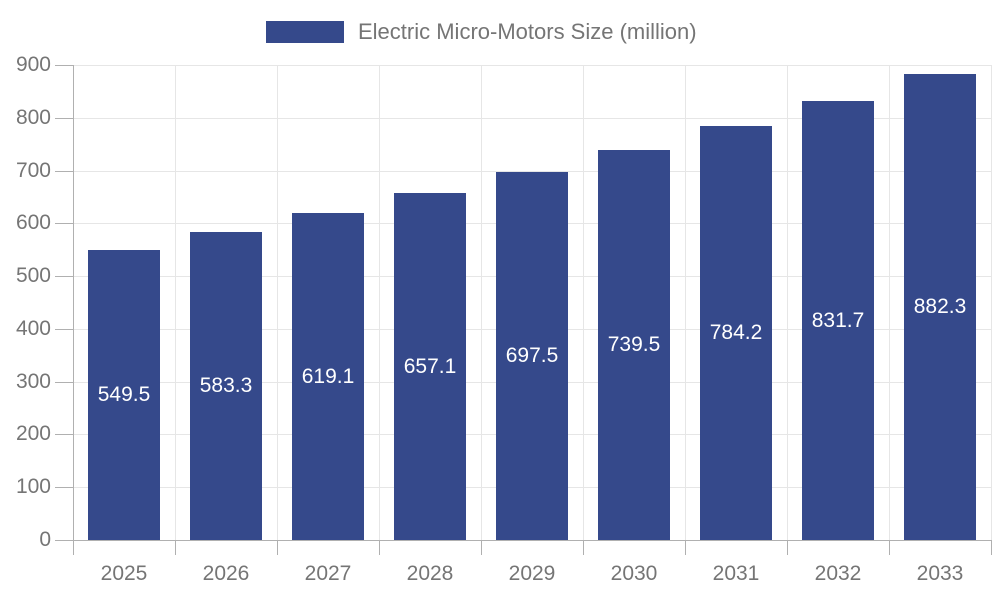 The height and width of the screenshot is (600, 1000). Describe the element at coordinates (532, 573) in the screenshot. I see `x-tick-label: 2029` at that location.